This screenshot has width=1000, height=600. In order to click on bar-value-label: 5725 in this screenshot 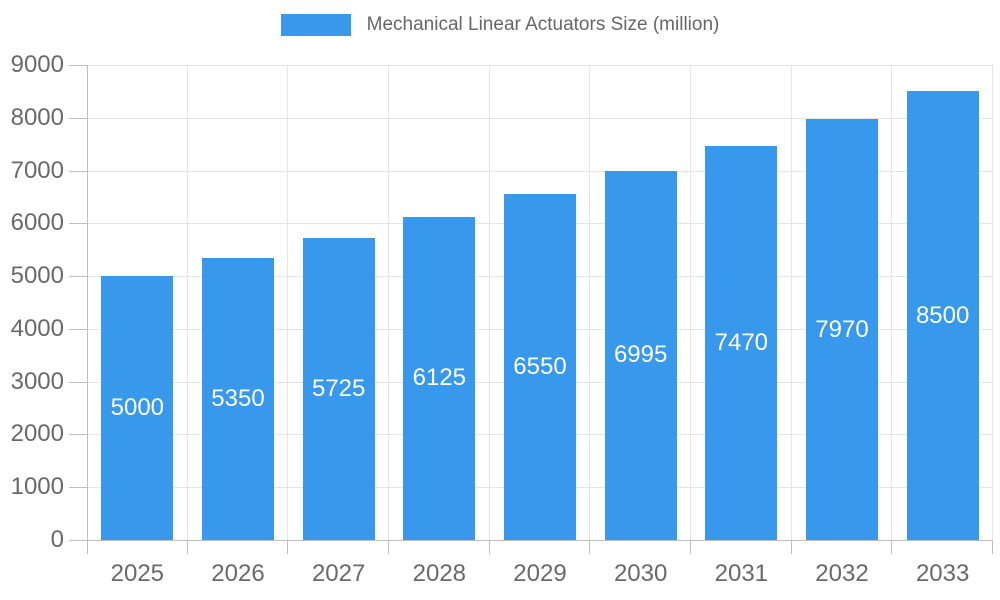, I will do `click(338, 388)`.